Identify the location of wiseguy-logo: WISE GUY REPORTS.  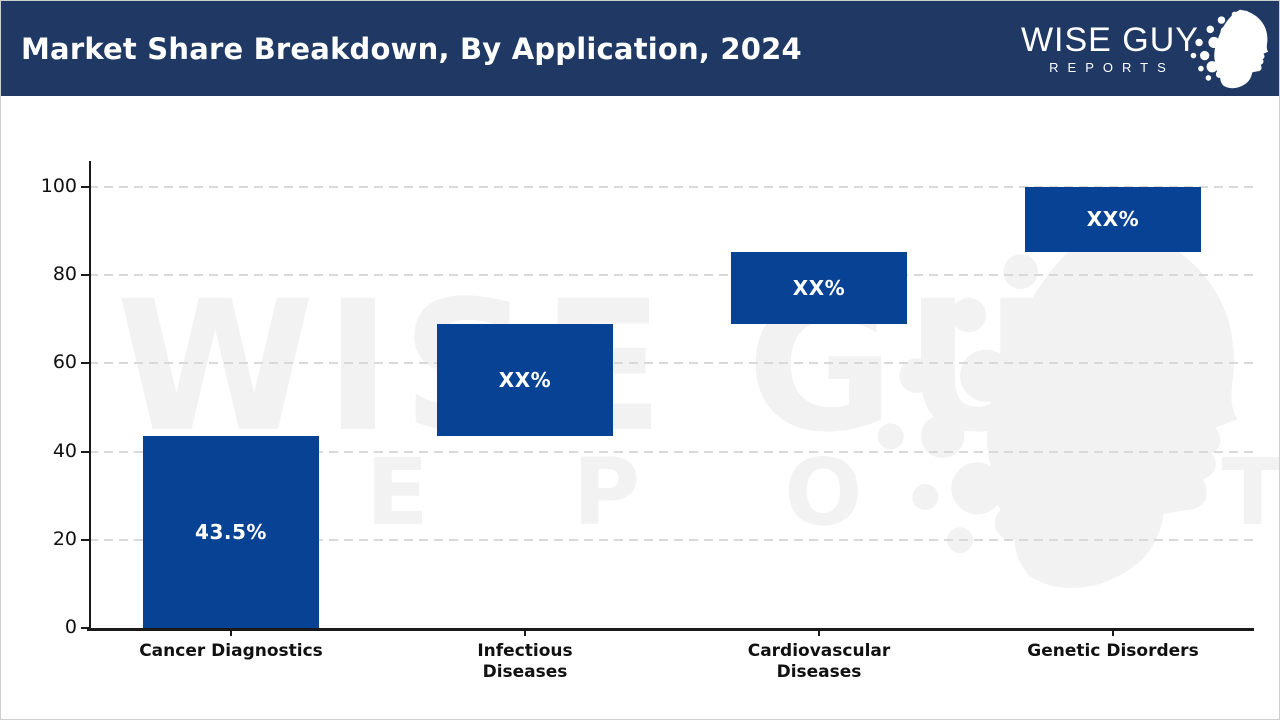
(1146, 49).